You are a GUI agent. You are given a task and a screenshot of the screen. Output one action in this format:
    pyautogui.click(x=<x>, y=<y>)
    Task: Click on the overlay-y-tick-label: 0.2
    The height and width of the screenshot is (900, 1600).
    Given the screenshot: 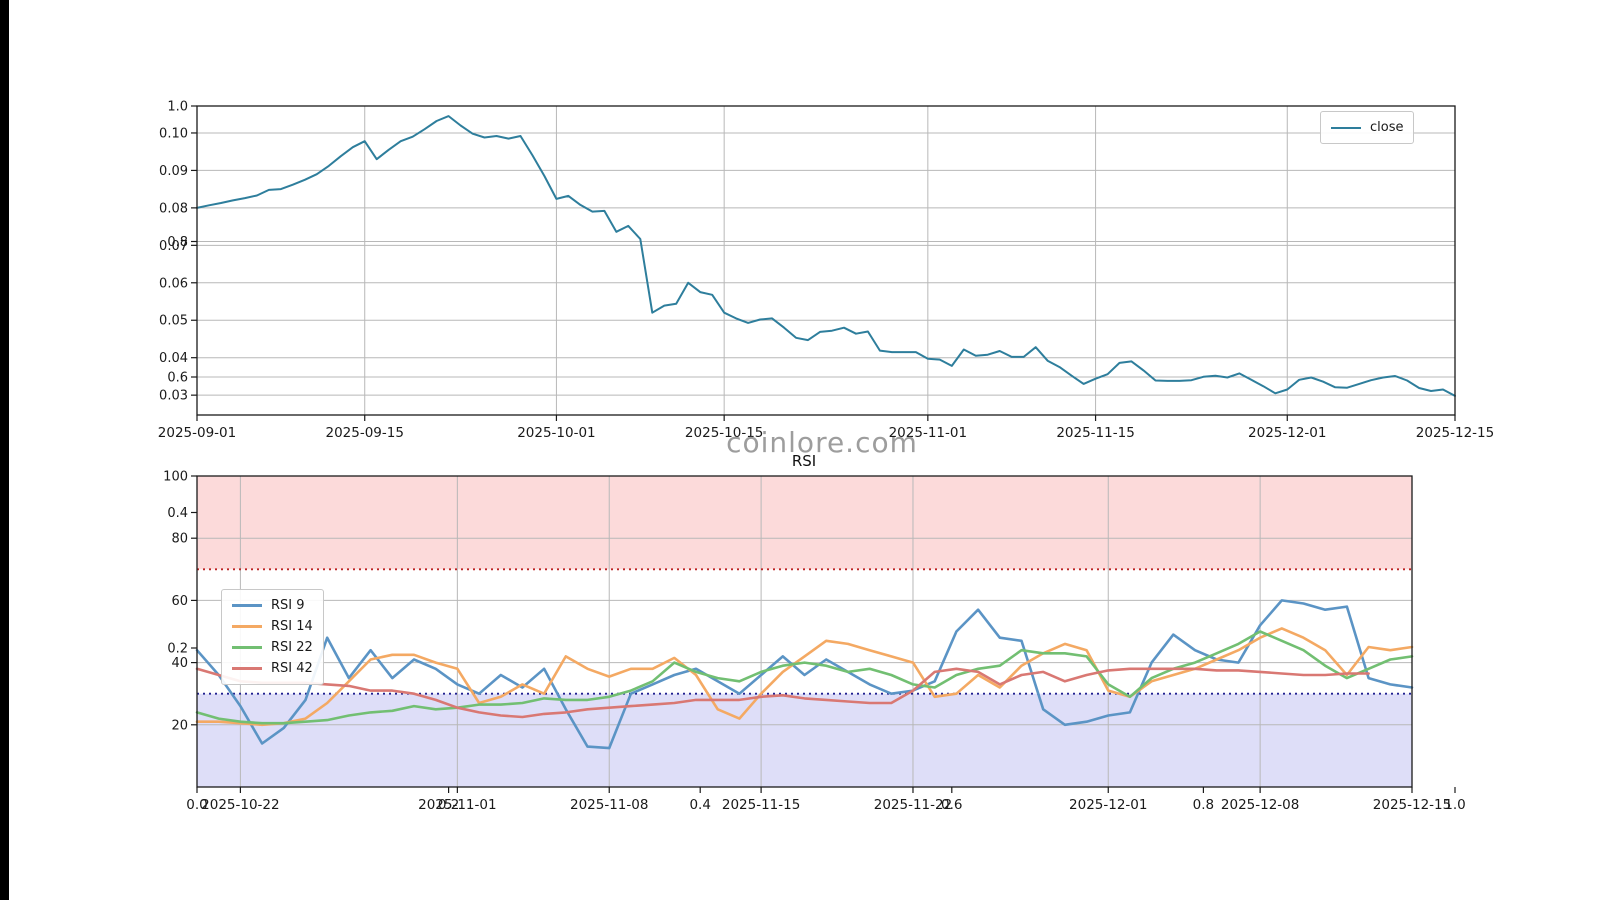 What is the action you would take?
    pyautogui.click(x=177, y=649)
    